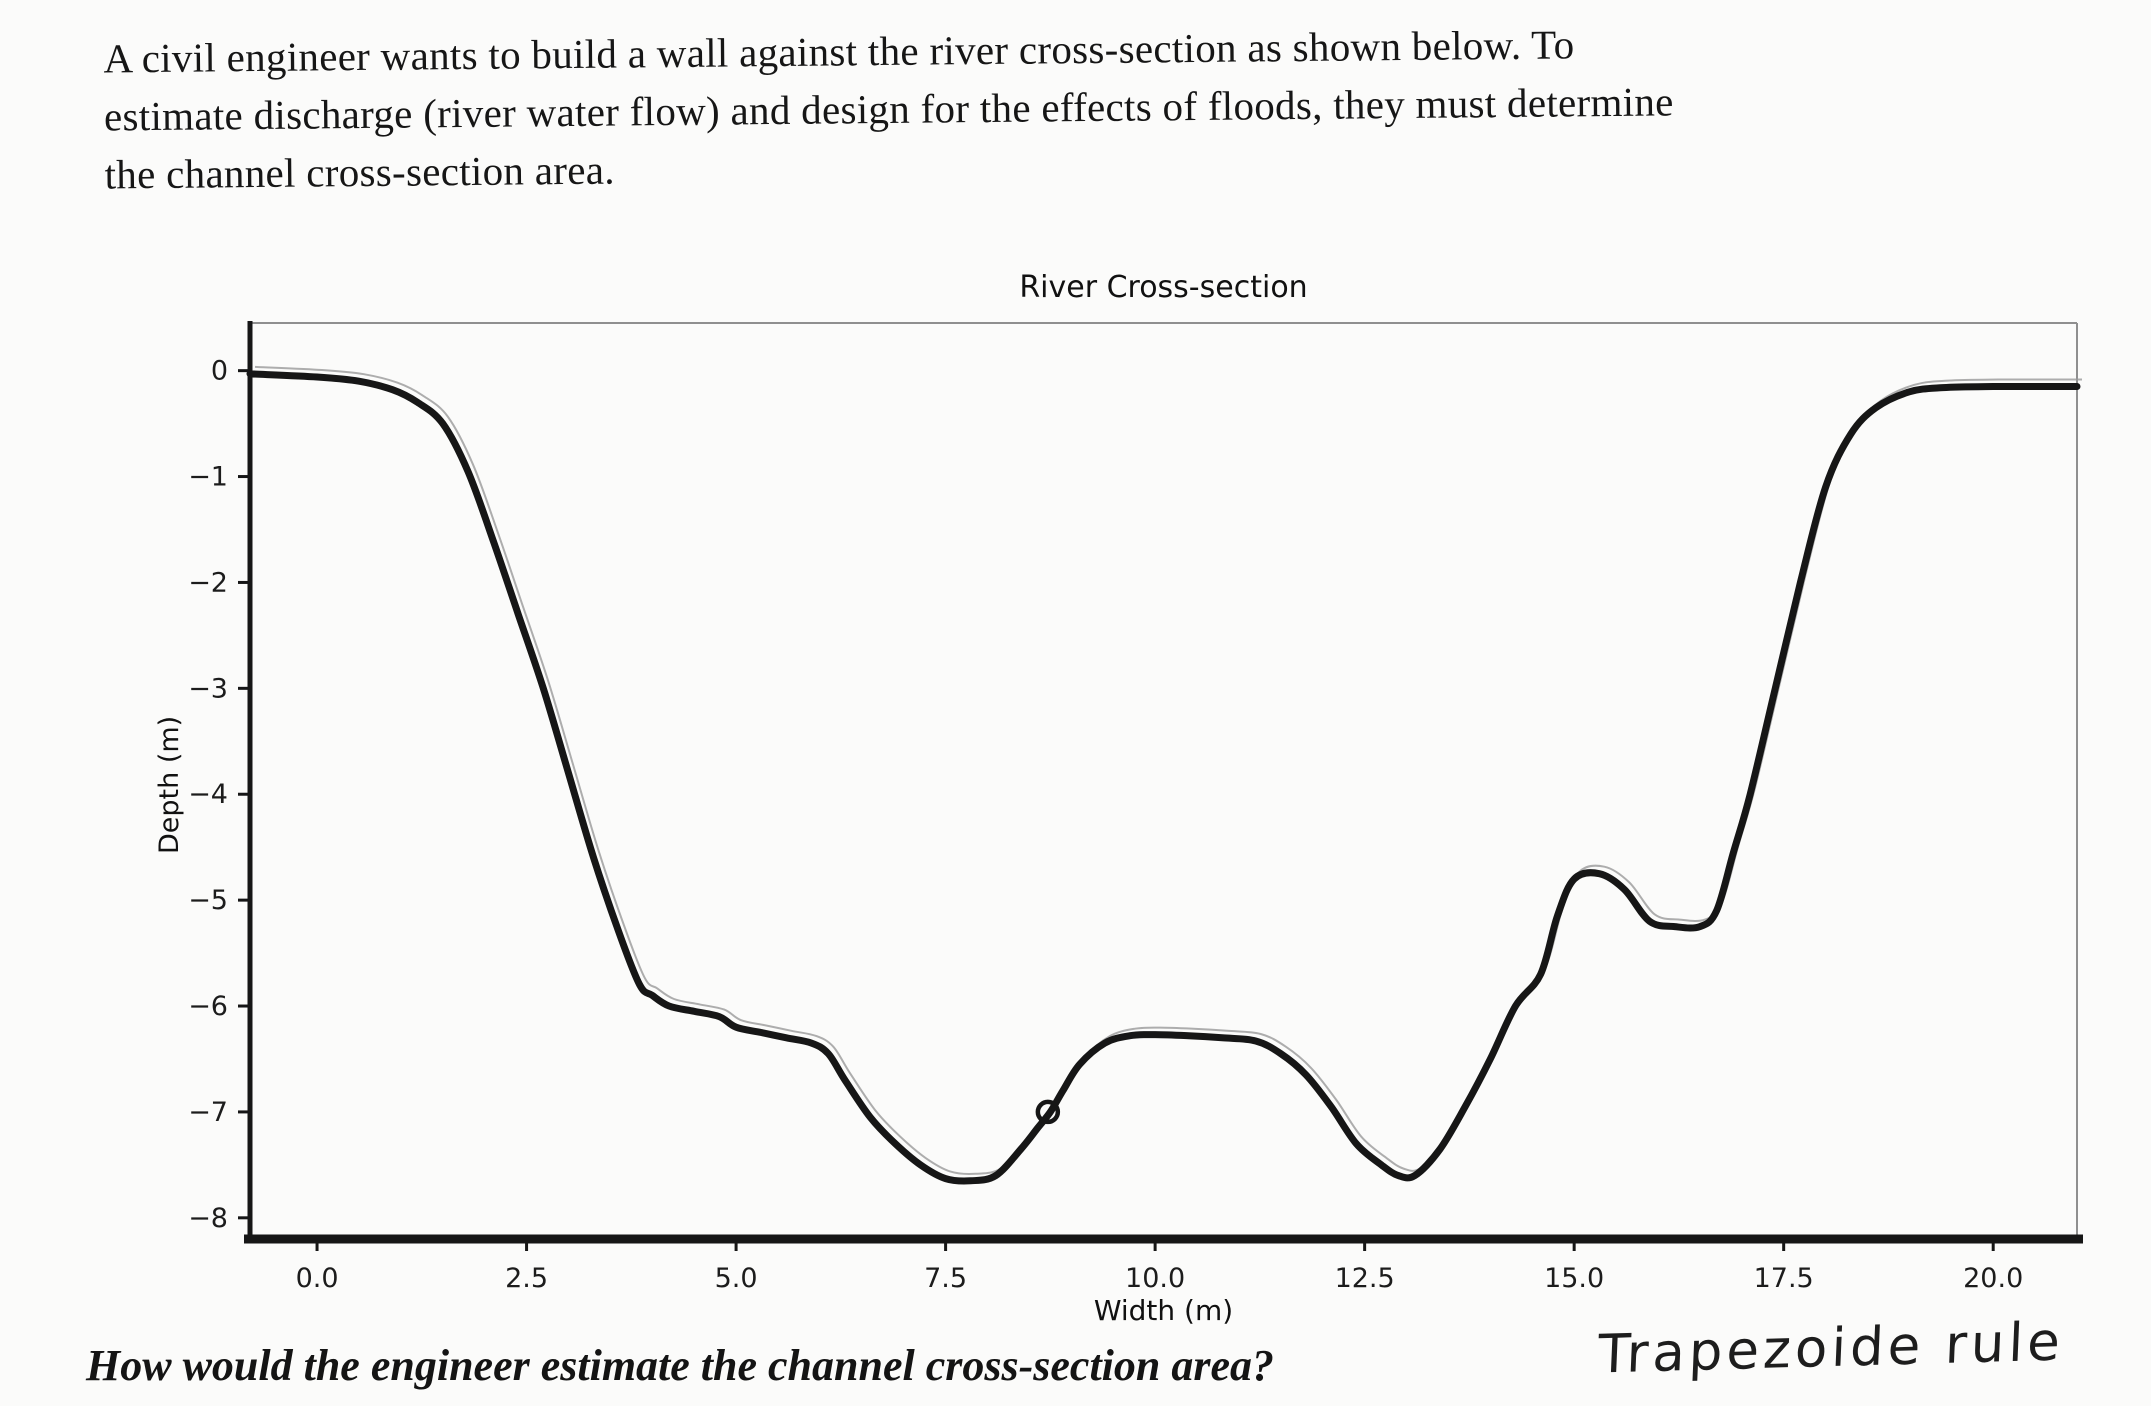 The height and width of the screenshot is (1406, 2151). Describe the element at coordinates (208, 1218) in the screenshot. I see `svg-text: −8` at that location.